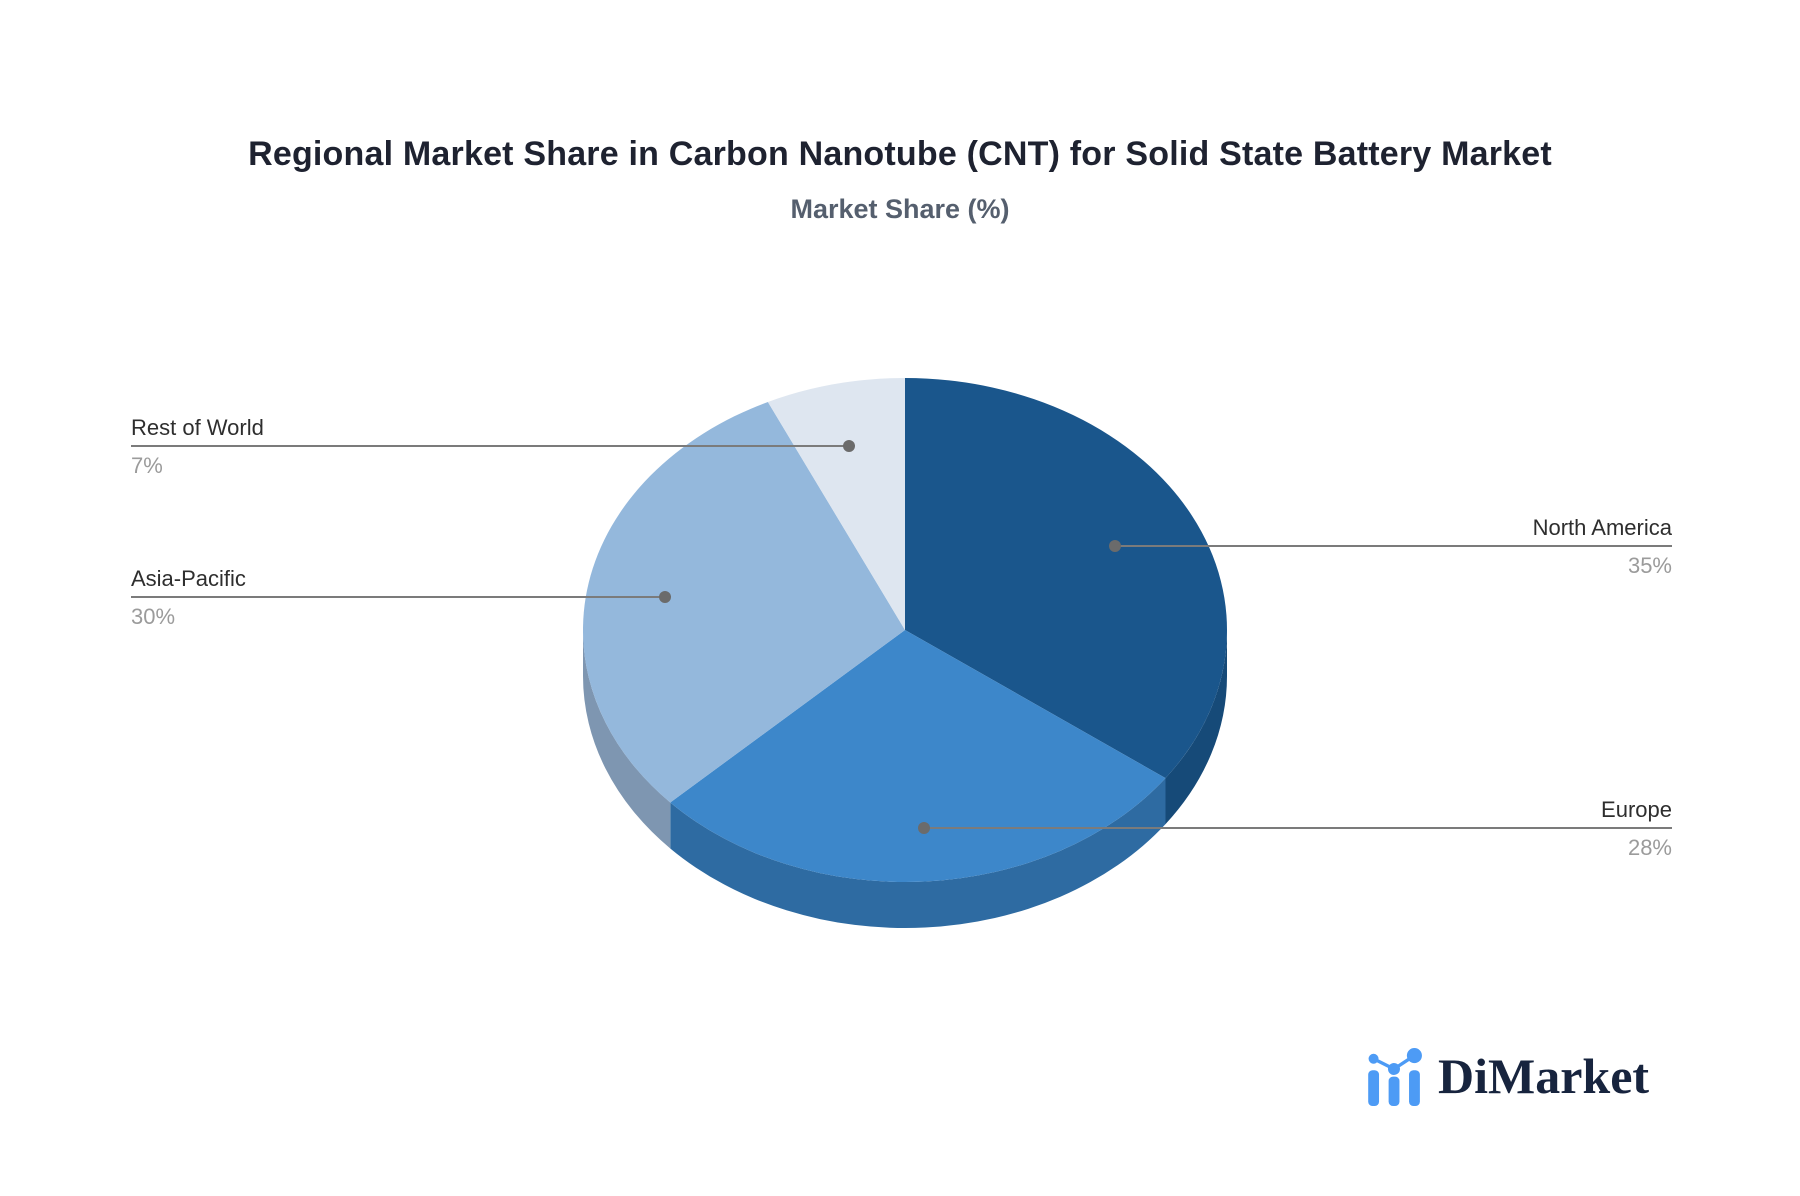  I want to click on callout-value-rest-of-world: 7%, so click(147, 465).